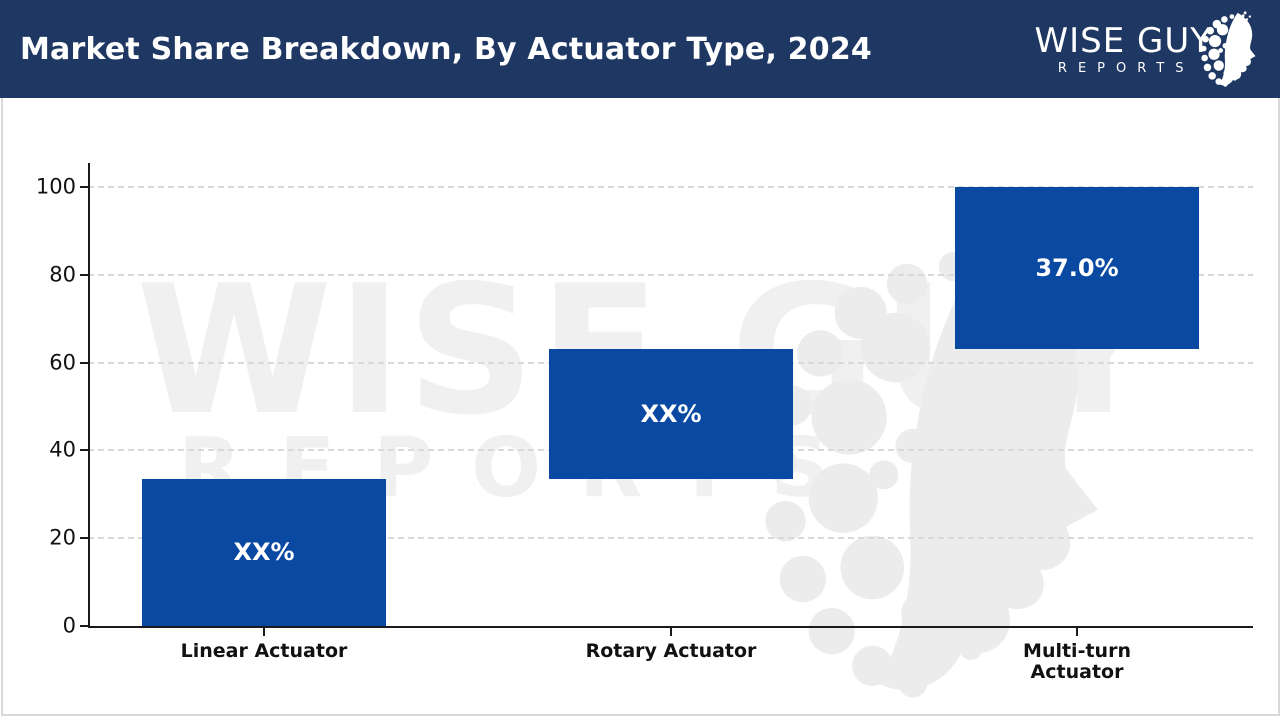  What do you see at coordinates (1123, 40) in the screenshot?
I see `brand-name: WISE GUY` at bounding box center [1123, 40].